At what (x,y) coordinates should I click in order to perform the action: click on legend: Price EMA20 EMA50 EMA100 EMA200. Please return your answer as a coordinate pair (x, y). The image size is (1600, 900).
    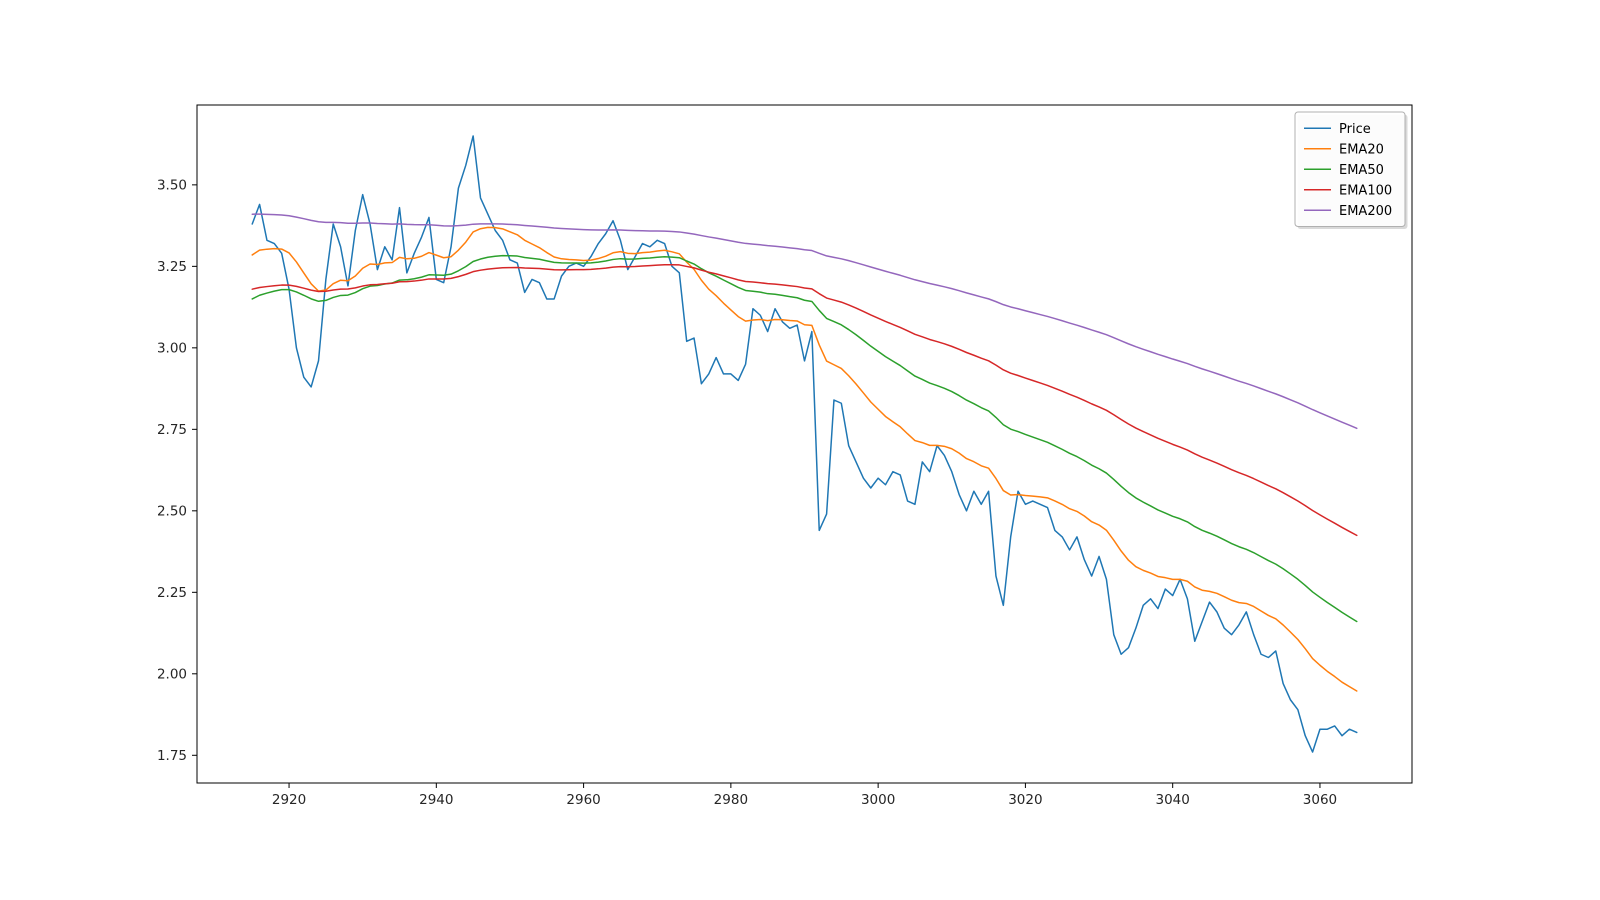
    Looking at the image, I should click on (1351, 170).